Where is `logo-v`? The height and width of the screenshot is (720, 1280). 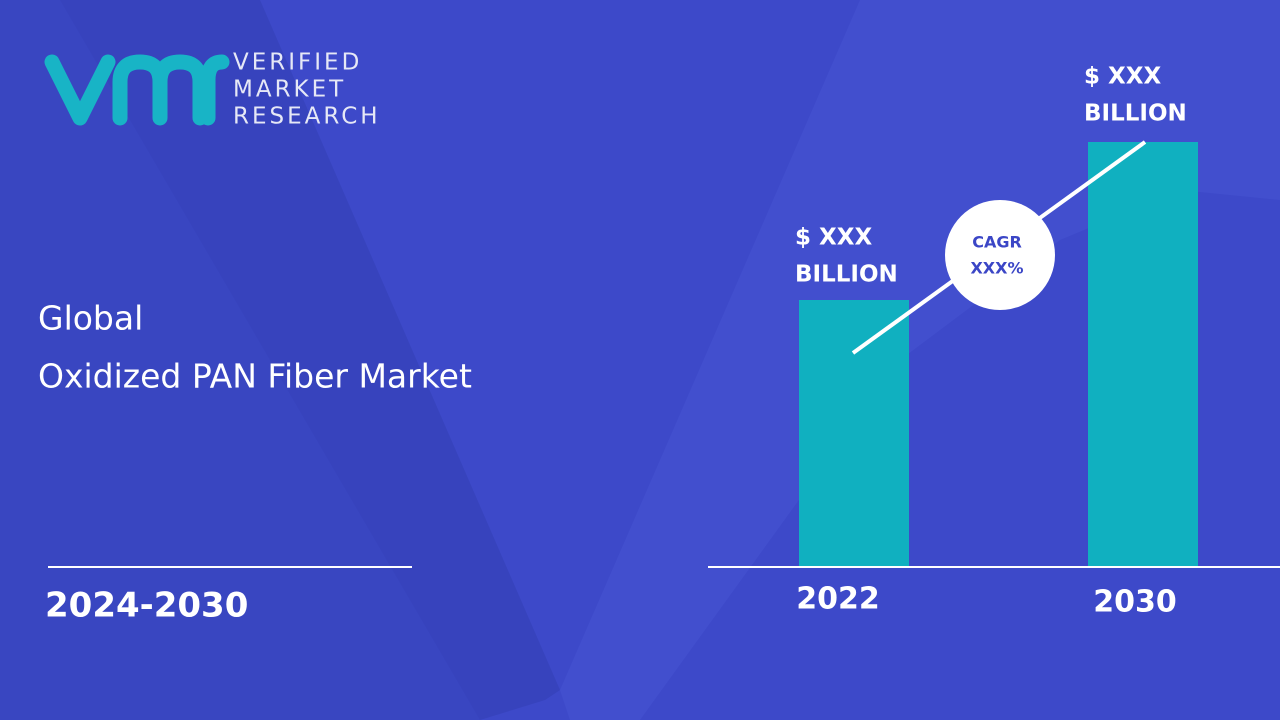 logo-v is located at coordinates (80, 90).